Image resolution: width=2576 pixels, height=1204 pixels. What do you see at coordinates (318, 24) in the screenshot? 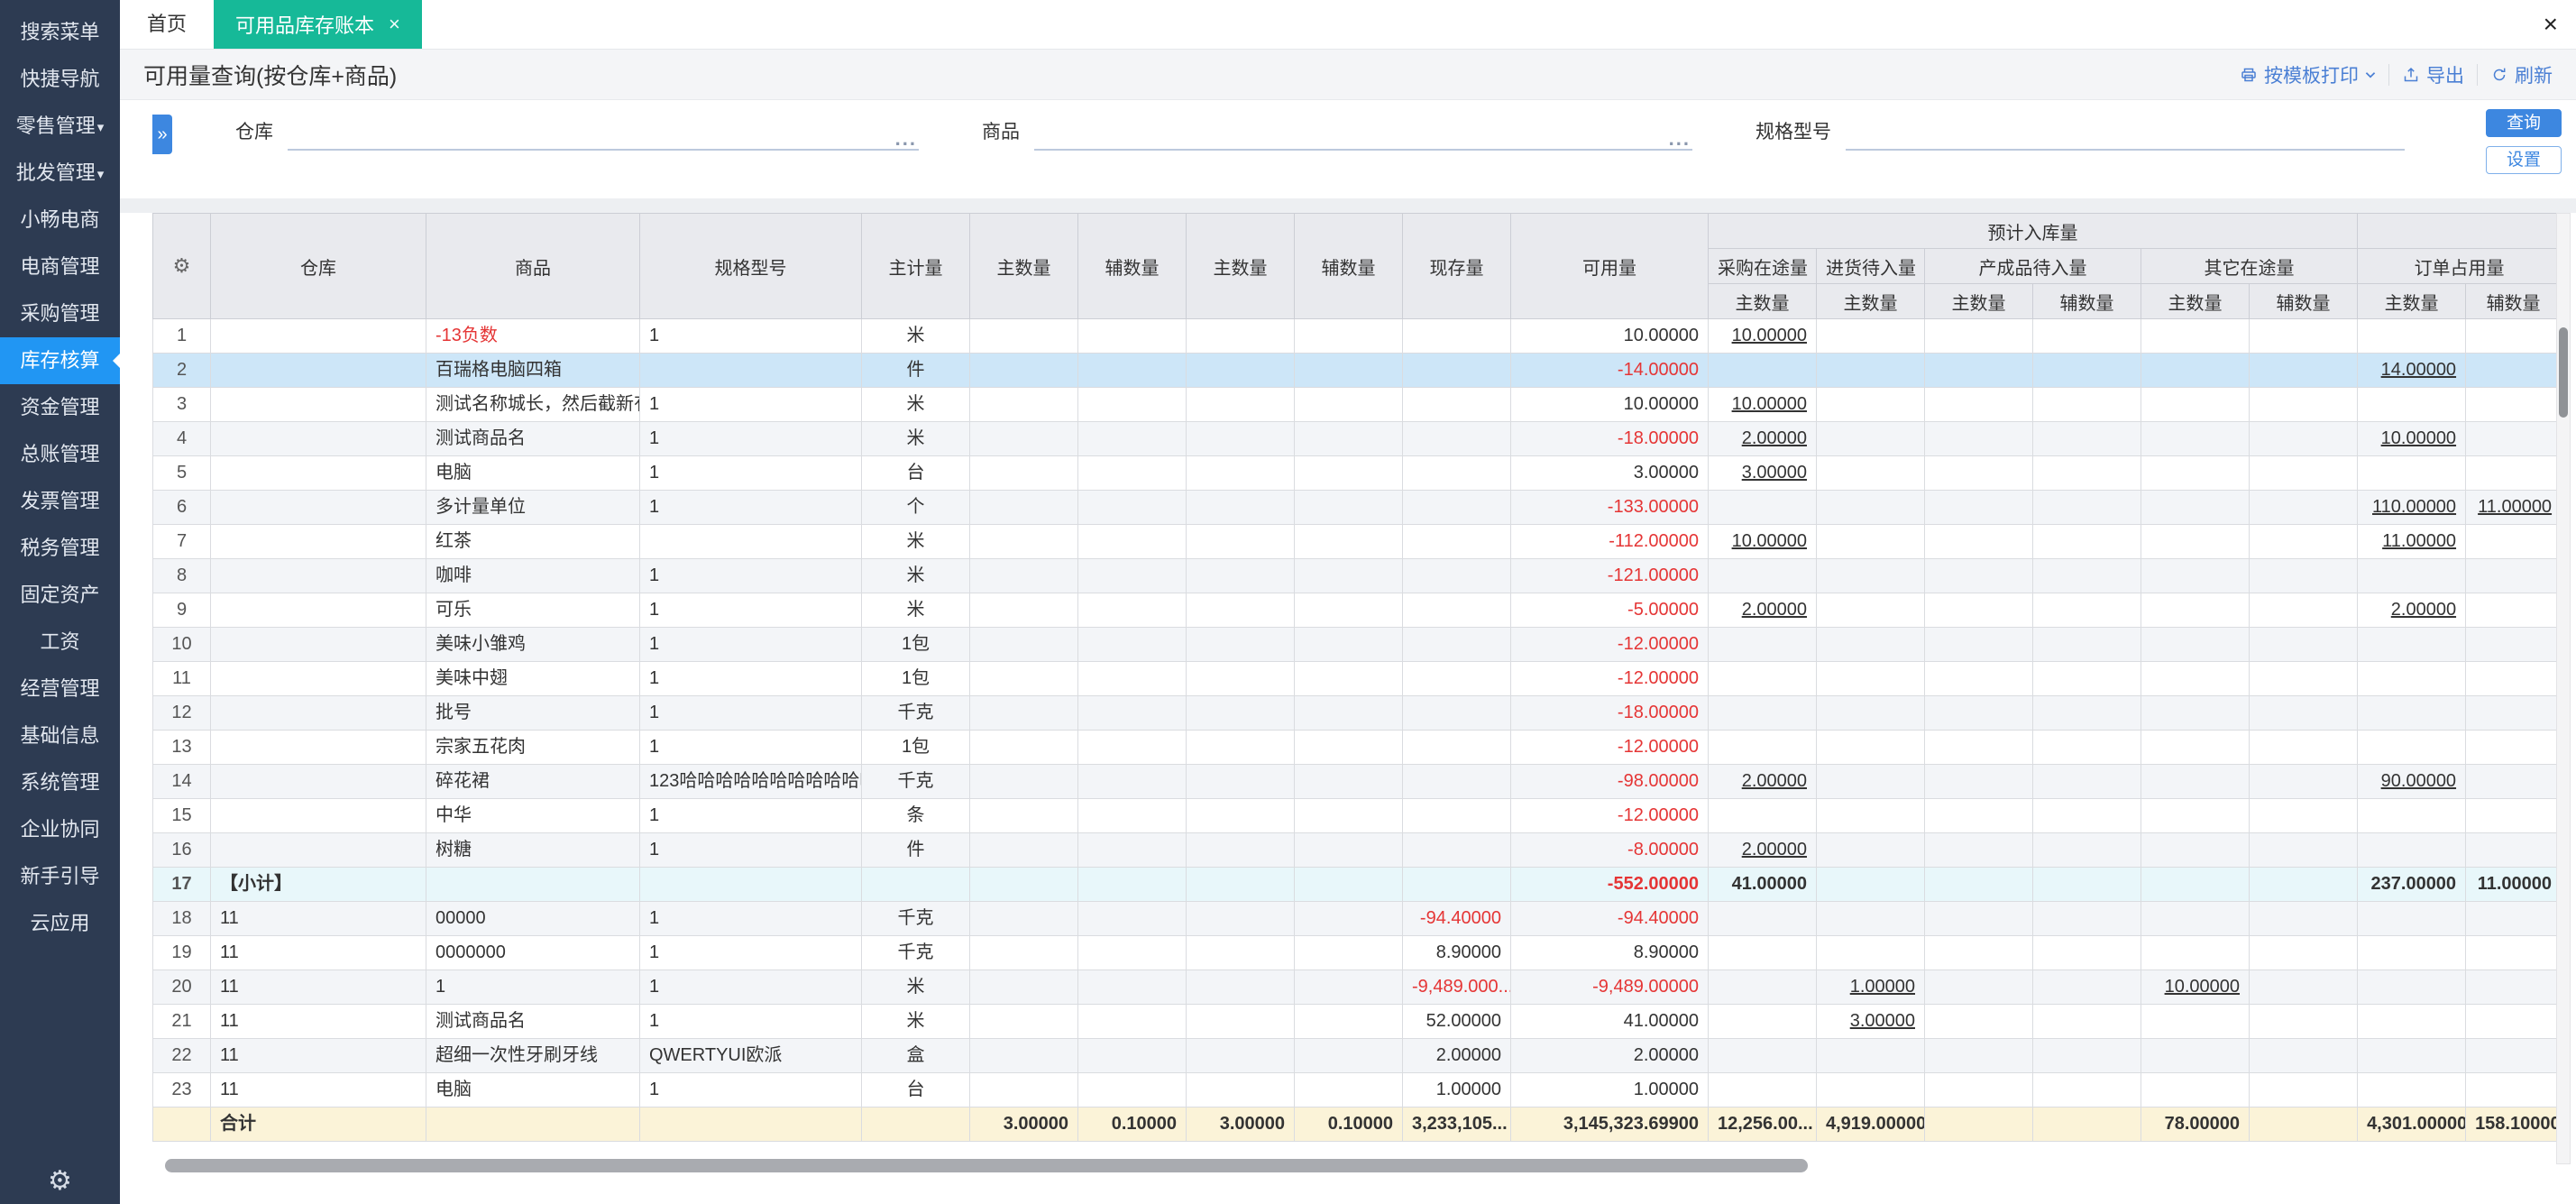
I see `tab-available-stock-ledger: 可用品库存账本 ×` at bounding box center [318, 24].